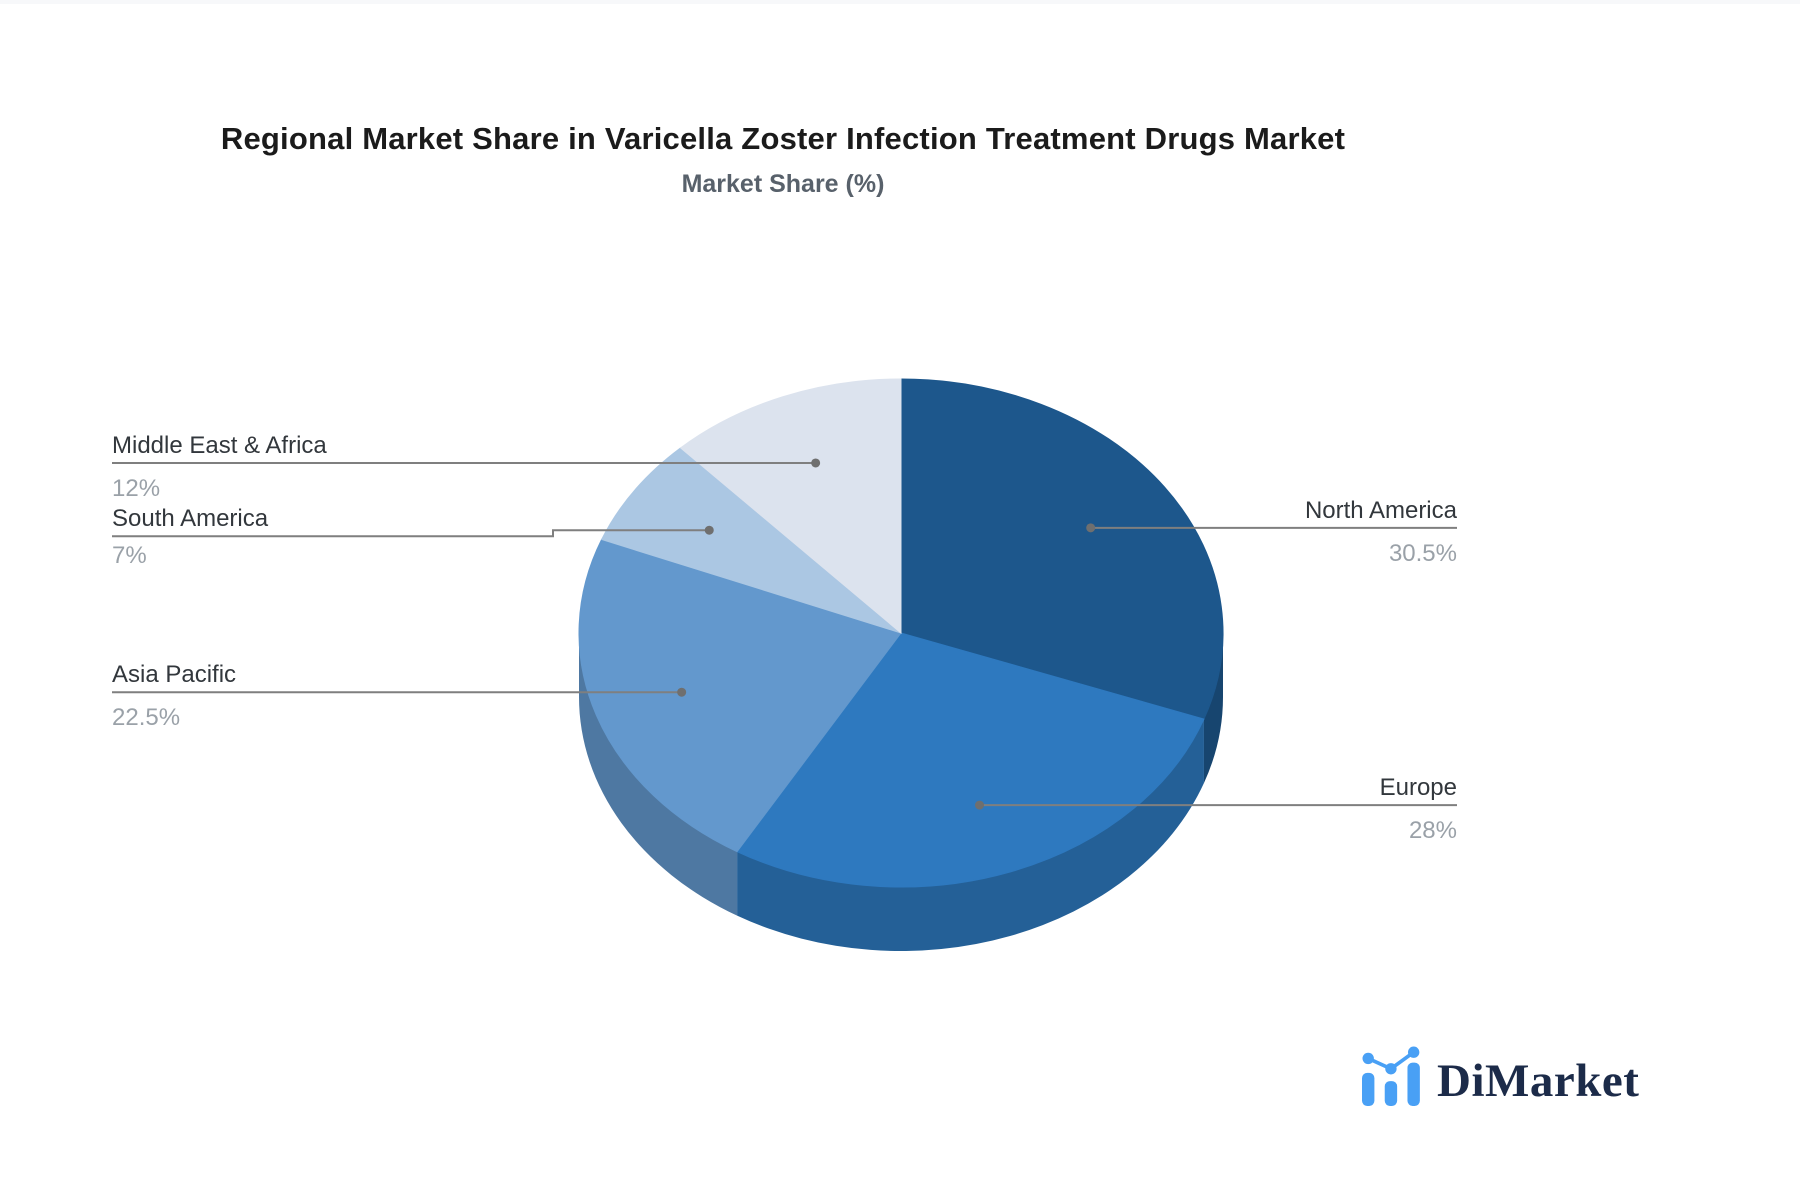 This screenshot has width=1800, height=1196. Describe the element at coordinates (900, 2) in the screenshot. I see `page-top-edge` at that location.